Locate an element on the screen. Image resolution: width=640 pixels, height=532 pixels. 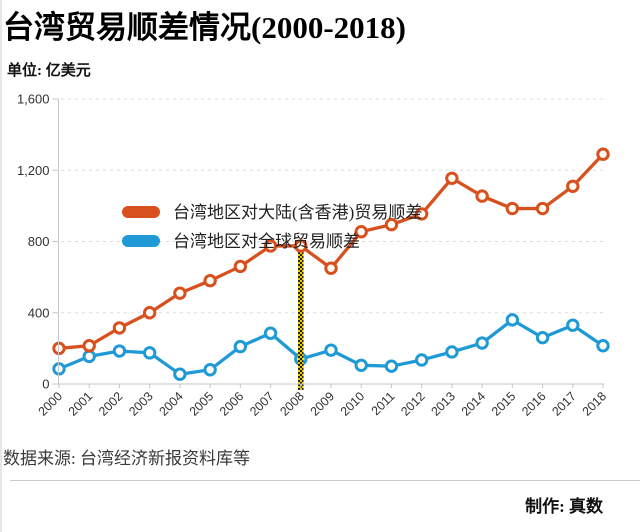
chart-legend: 台湾地区对大陆(含香港)贸易顺差 台湾地区对全球贸易顺差 is located at coordinates (272, 226).